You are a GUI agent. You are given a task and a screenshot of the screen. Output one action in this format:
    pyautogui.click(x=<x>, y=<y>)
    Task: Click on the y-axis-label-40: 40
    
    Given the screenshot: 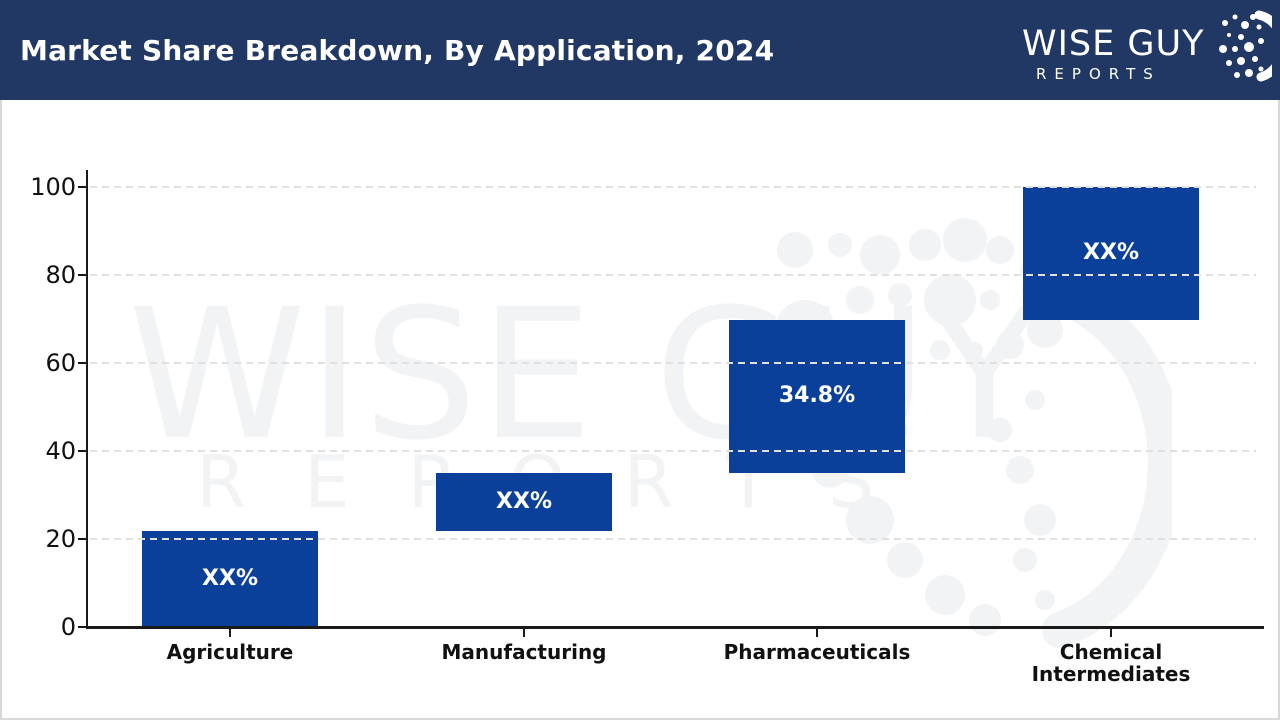 What is the action you would take?
    pyautogui.click(x=60, y=451)
    